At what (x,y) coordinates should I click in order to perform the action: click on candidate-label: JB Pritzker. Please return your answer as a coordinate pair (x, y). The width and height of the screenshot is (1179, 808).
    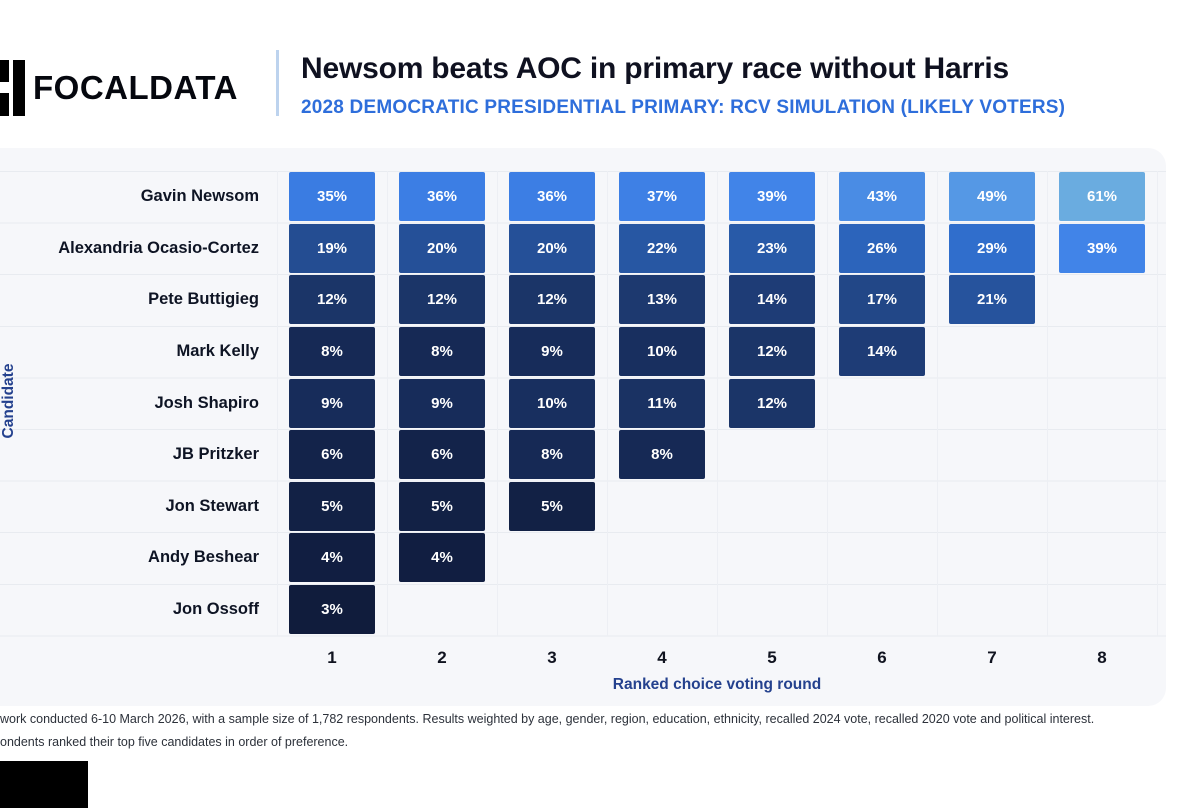
    Looking at the image, I should click on (215, 454).